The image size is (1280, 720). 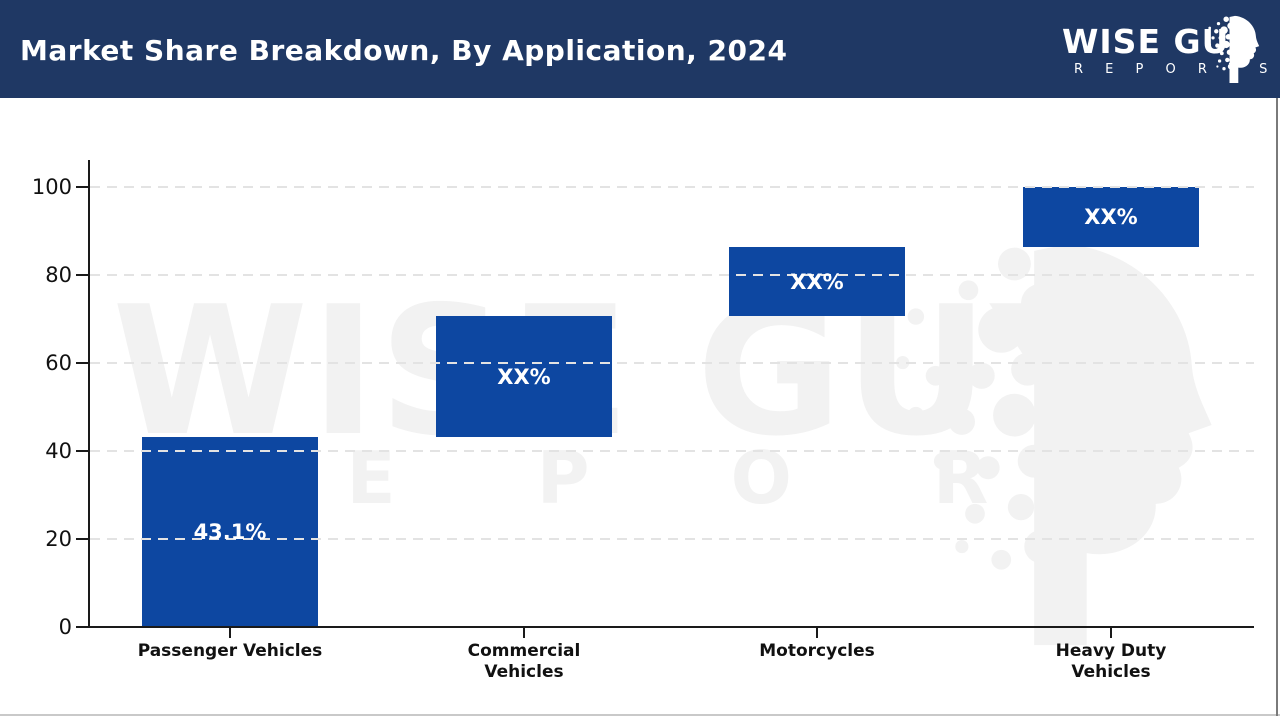 I want to click on y-tick-label: 20, so click(x=58, y=539).